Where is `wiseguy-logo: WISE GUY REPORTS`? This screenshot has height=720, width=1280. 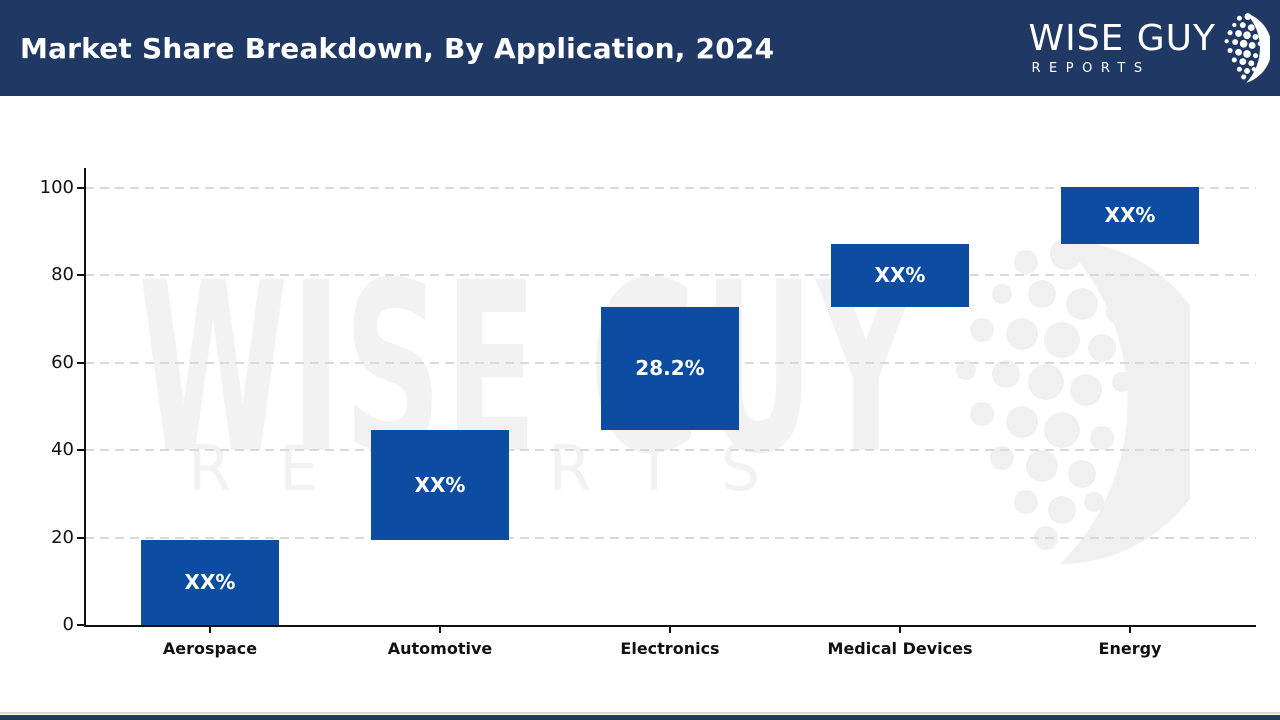 wiseguy-logo: WISE GUY REPORTS is located at coordinates (1149, 48).